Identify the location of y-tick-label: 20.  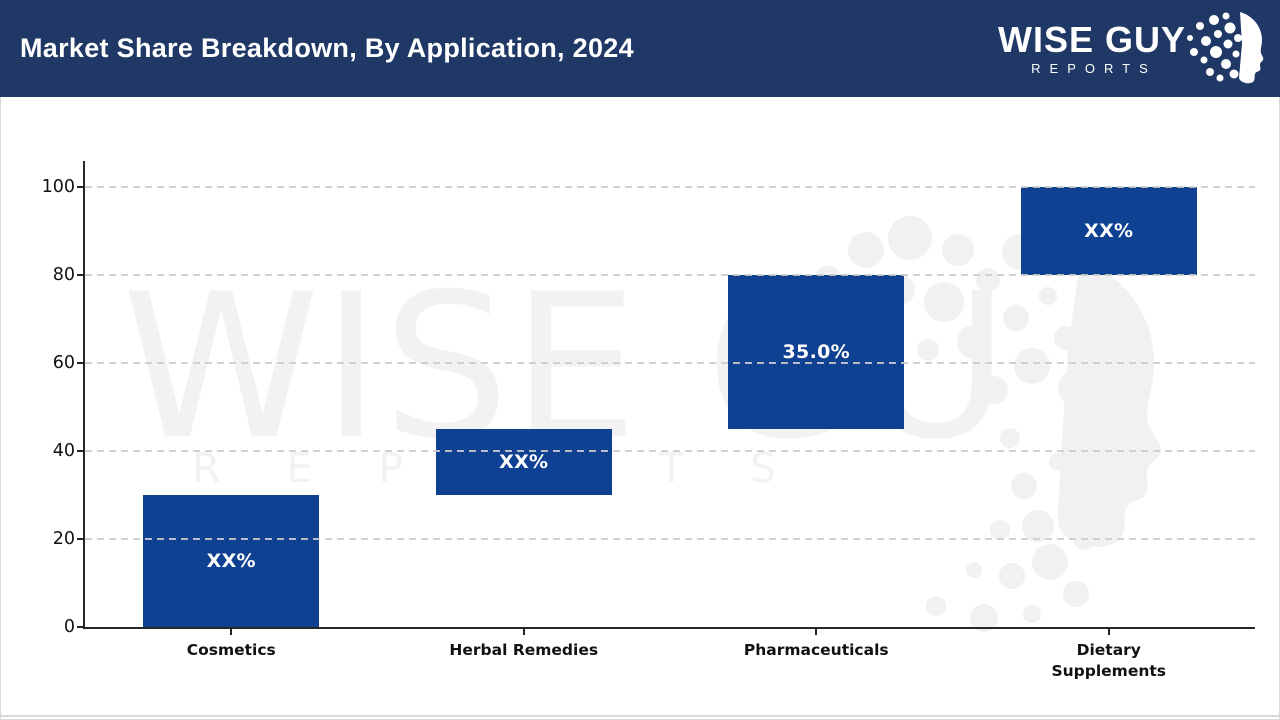
(63, 539).